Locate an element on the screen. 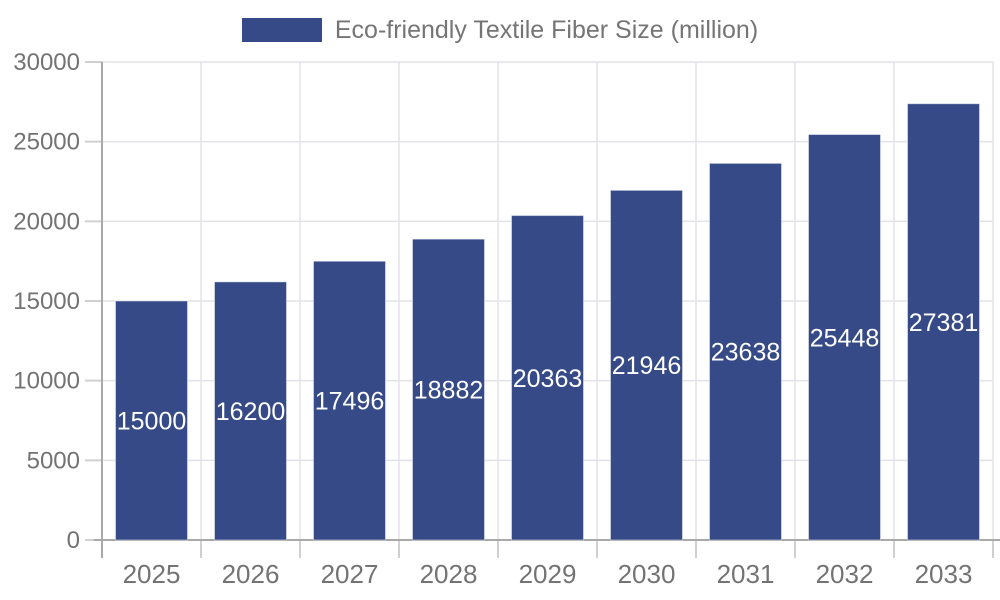  bar-value-label: 17496 is located at coordinates (350, 402).